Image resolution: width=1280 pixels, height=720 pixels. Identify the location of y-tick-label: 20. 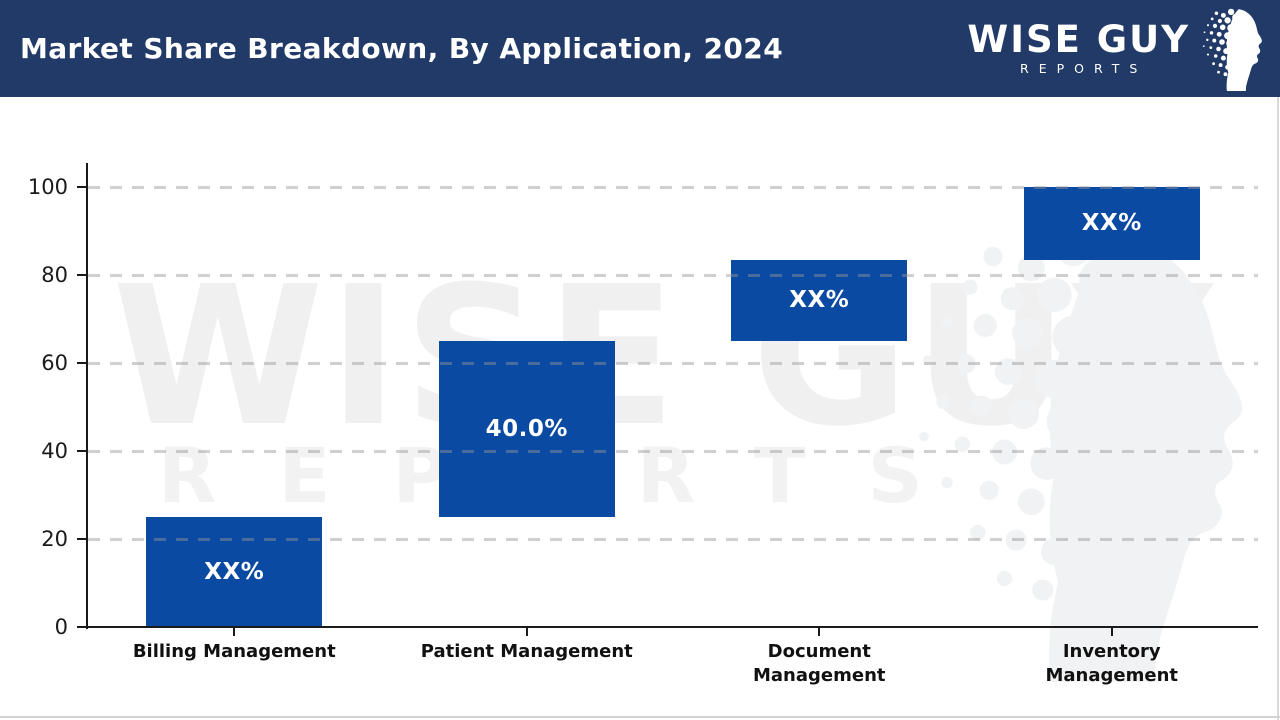
(54, 539).